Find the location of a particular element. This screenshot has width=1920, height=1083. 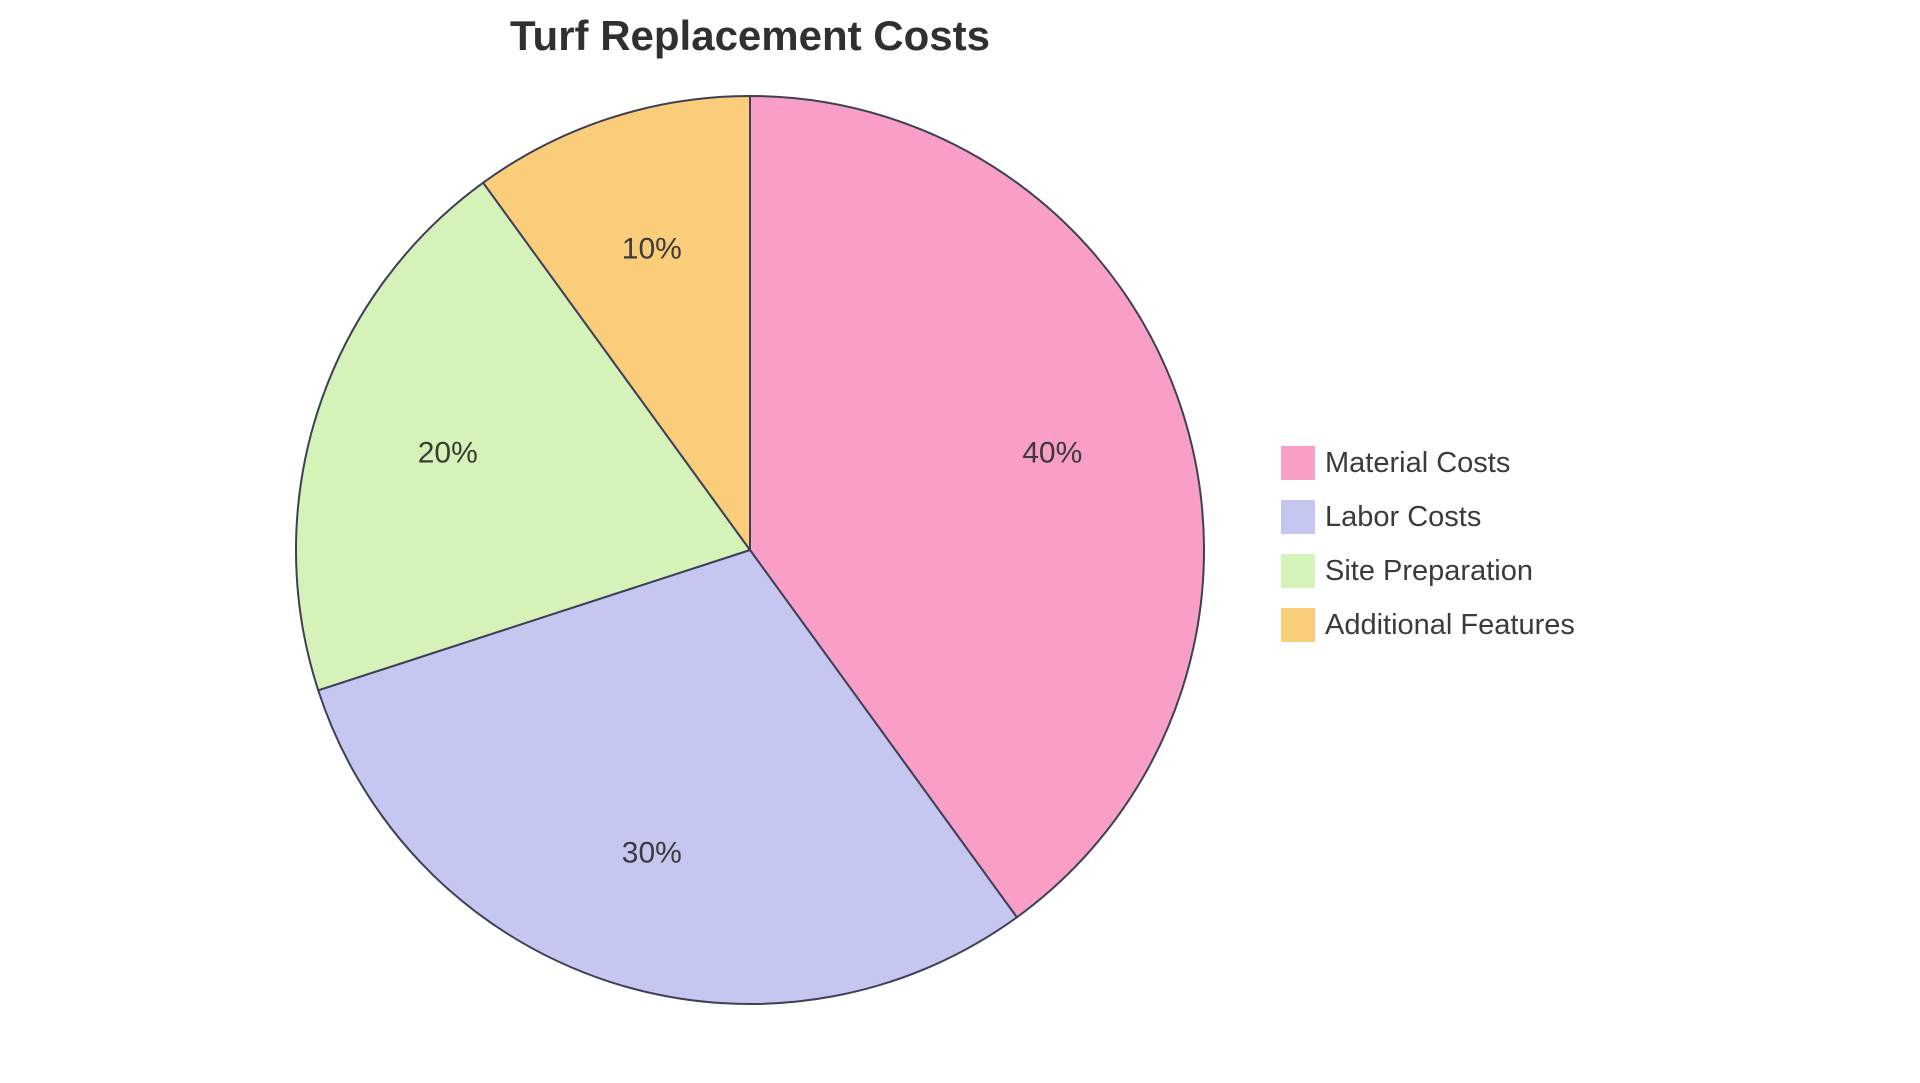

slice-label-material-costs: 40% is located at coordinates (1052, 452).